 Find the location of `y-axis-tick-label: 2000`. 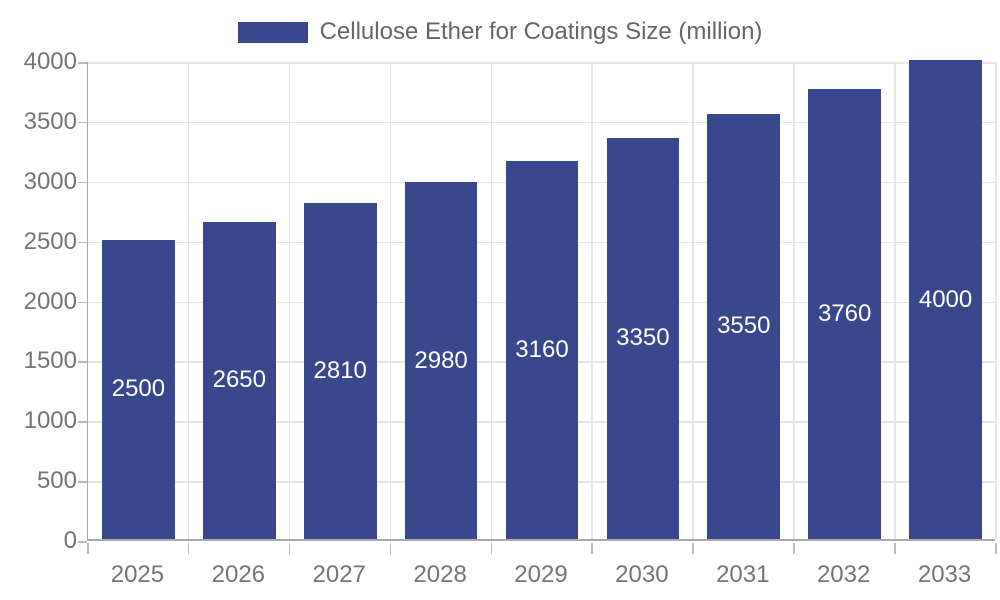

y-axis-tick-label: 2000 is located at coordinates (50, 301).